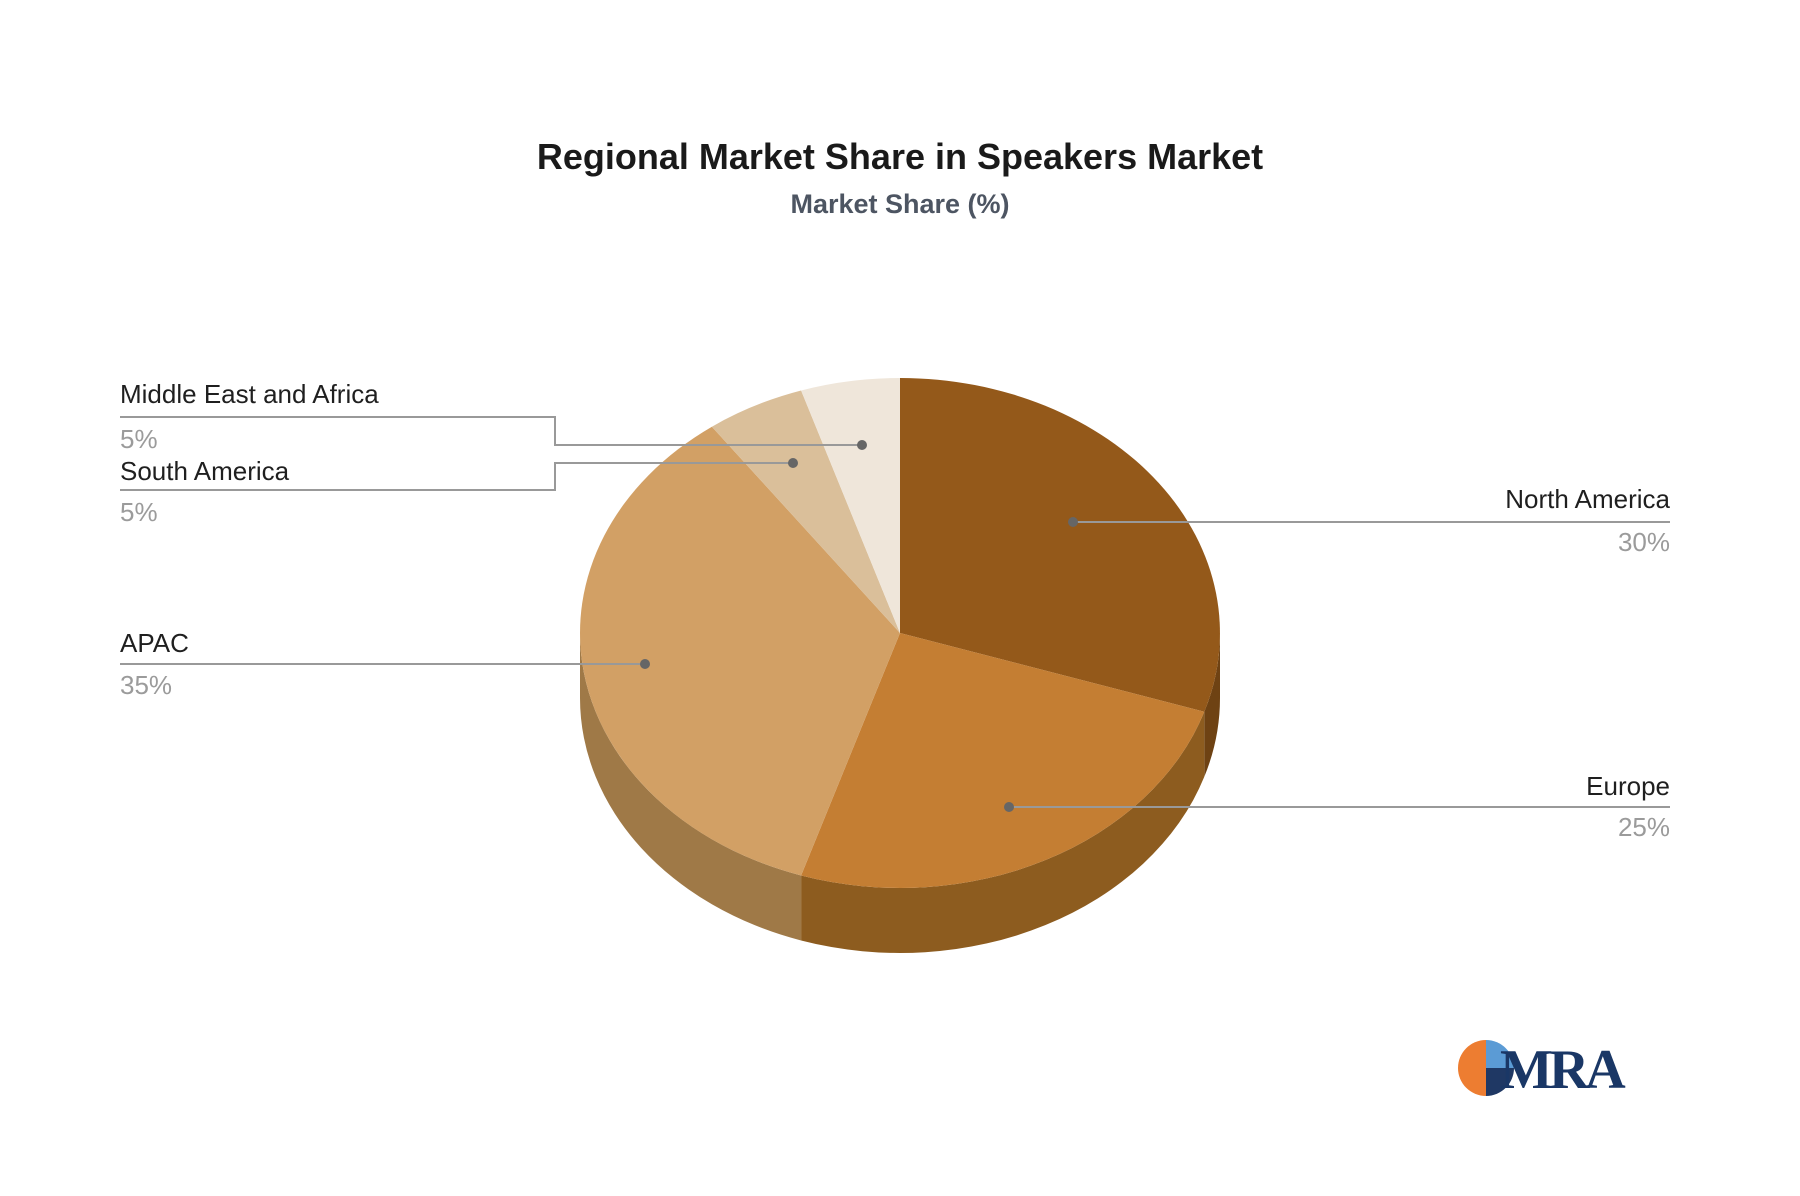  I want to click on connector-middle-east-africa, so click(491, 431).